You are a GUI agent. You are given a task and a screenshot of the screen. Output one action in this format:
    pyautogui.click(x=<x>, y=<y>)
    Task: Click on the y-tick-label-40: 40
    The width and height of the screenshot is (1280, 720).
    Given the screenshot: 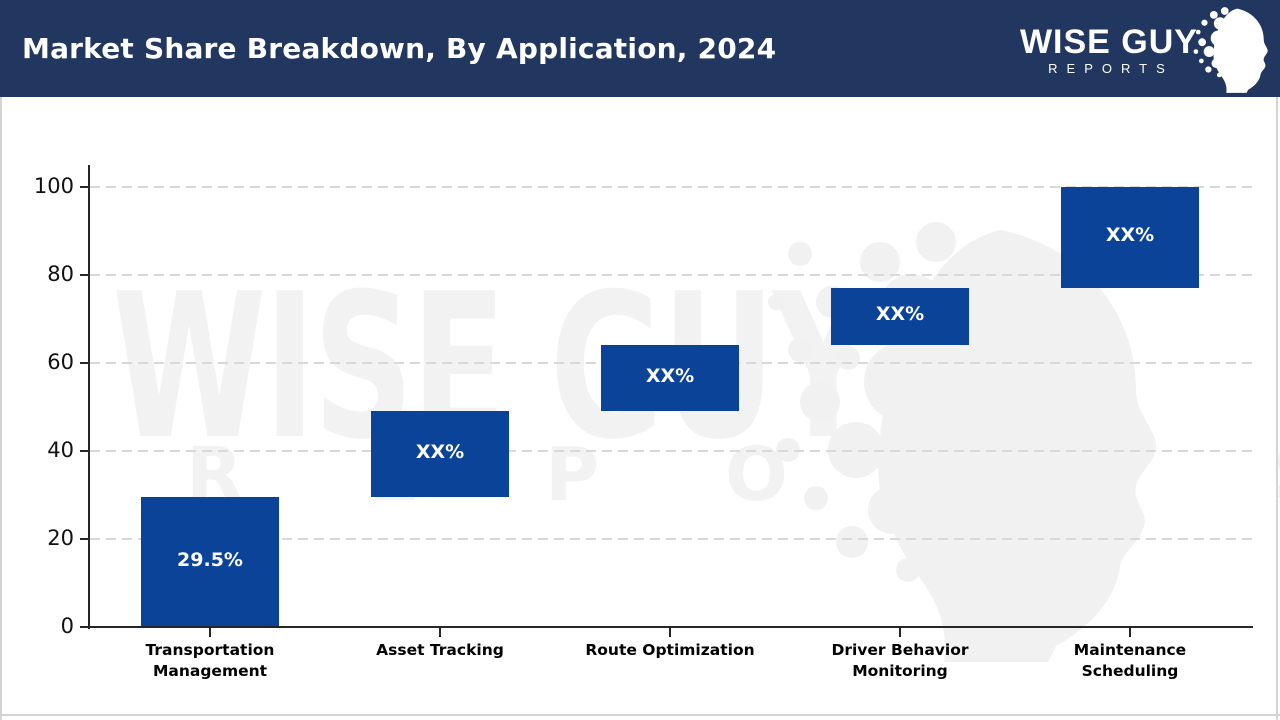 What is the action you would take?
    pyautogui.click(x=60, y=449)
    